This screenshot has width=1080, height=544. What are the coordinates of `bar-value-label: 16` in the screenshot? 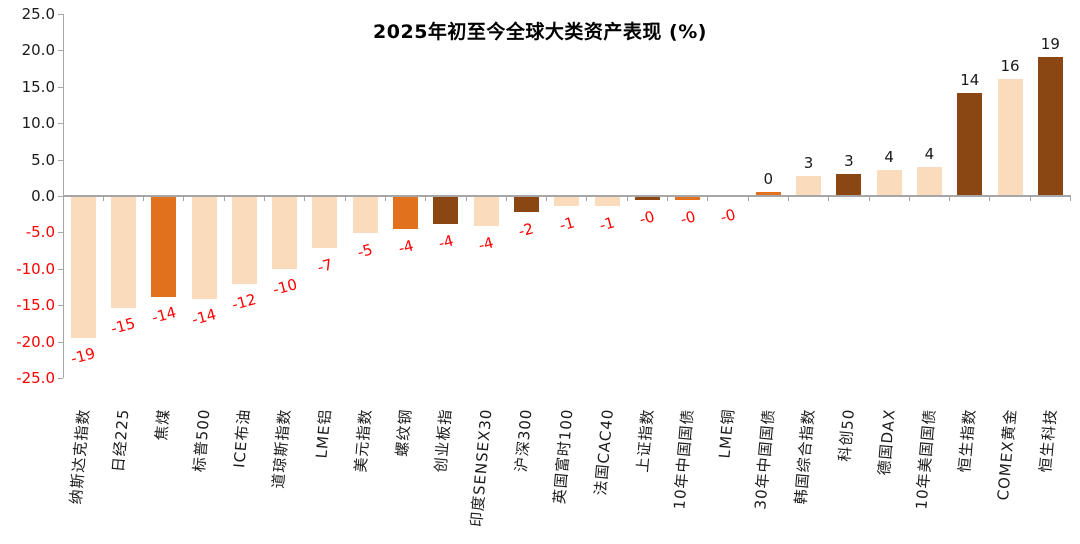 It's located at (1010, 66).